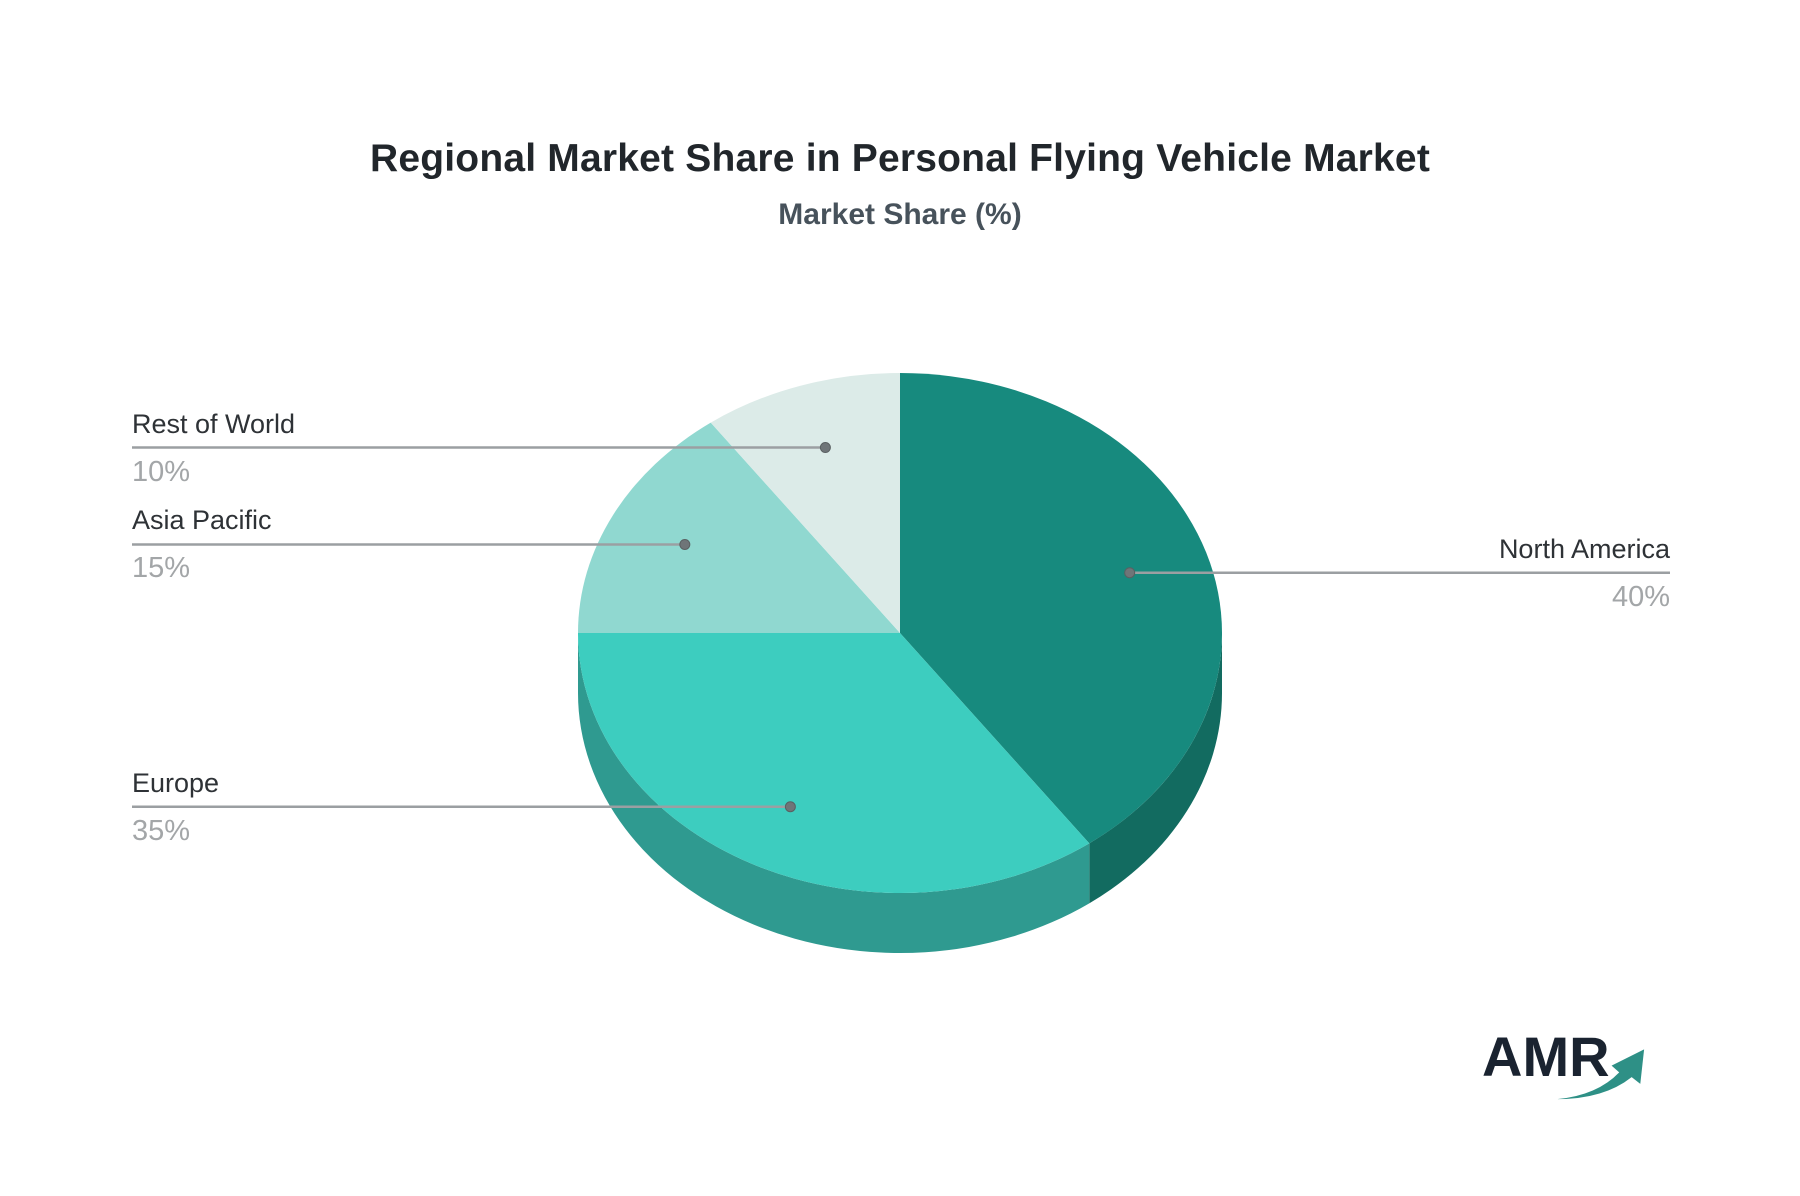 This screenshot has height=1196, width=1800. I want to click on callout-value-europe: 35%, so click(161, 830).